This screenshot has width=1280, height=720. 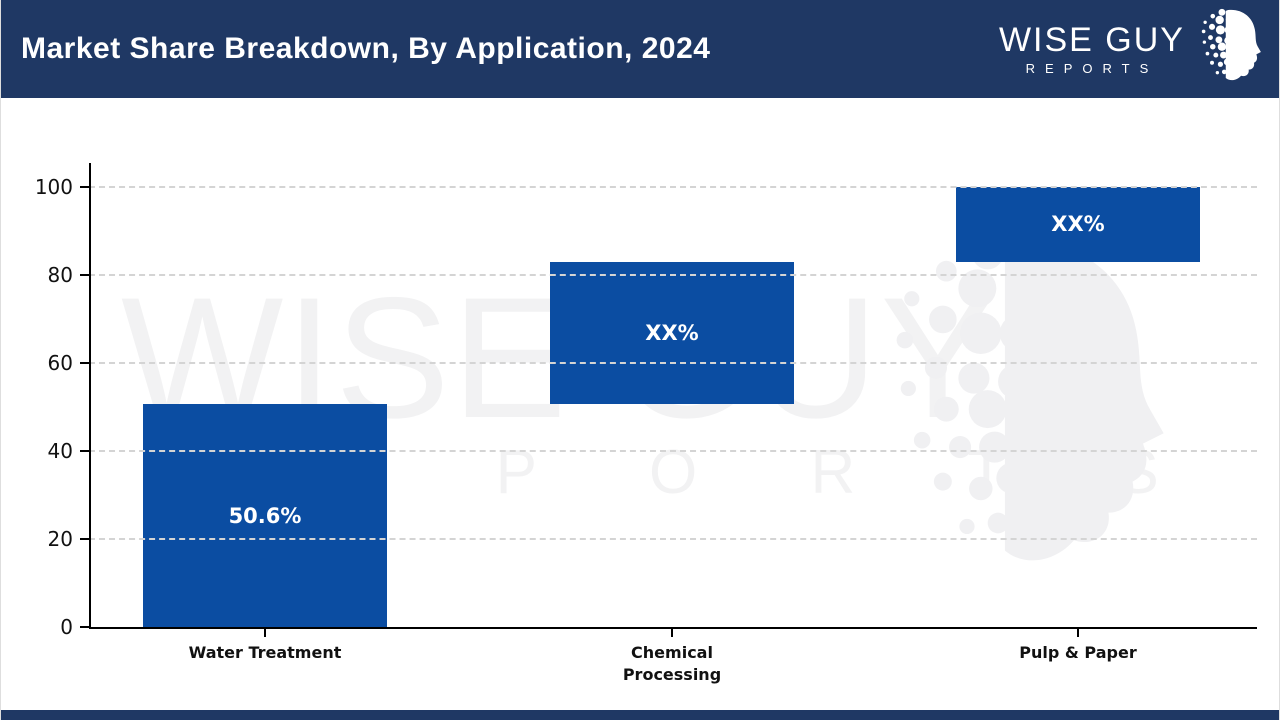 I want to click on brand-subtitle: REPORTS, so click(x=1092, y=68).